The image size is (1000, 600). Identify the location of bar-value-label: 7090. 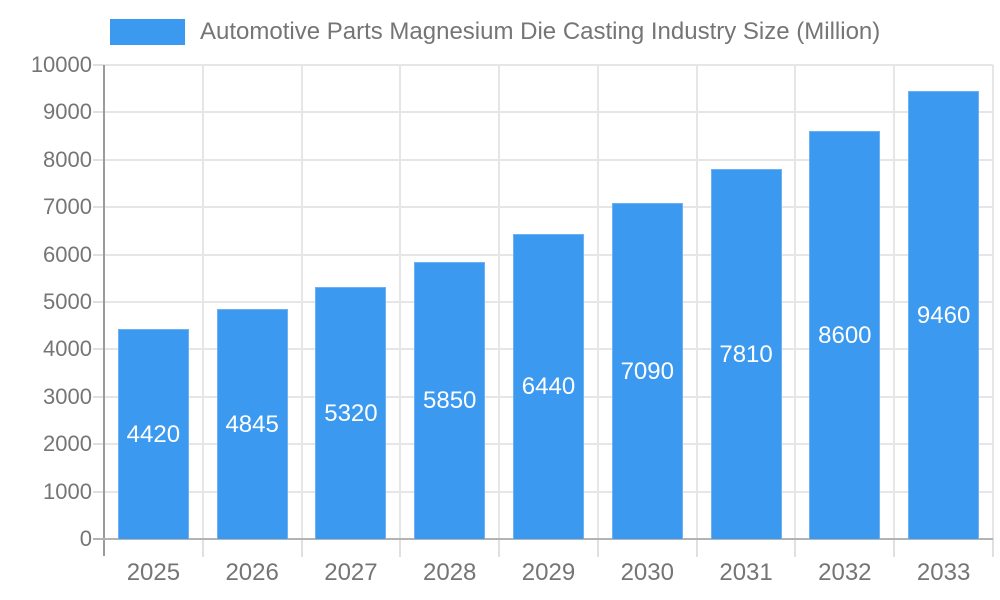
(647, 371).